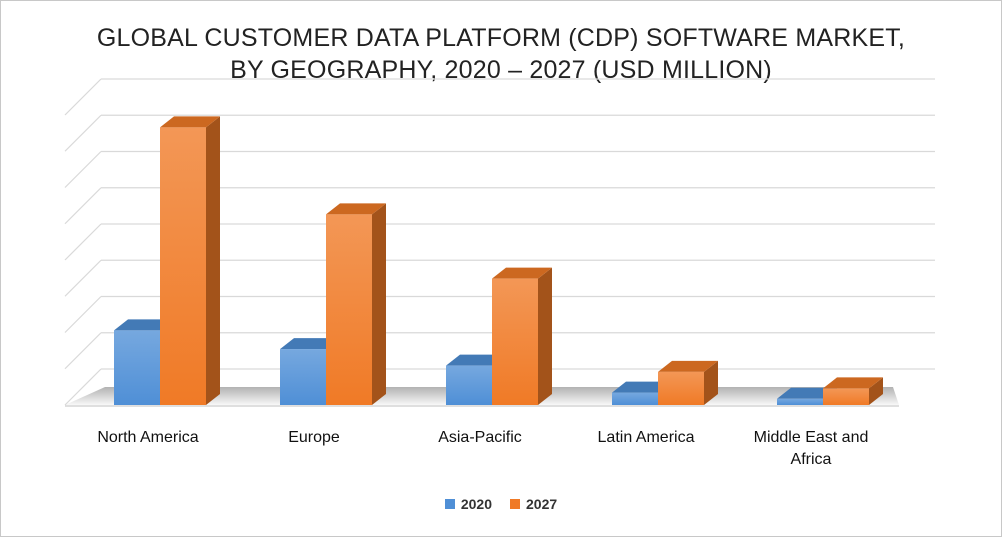 This screenshot has height=537, width=1002. What do you see at coordinates (800, 401) in the screenshot?
I see `bar-2020-4-front` at bounding box center [800, 401].